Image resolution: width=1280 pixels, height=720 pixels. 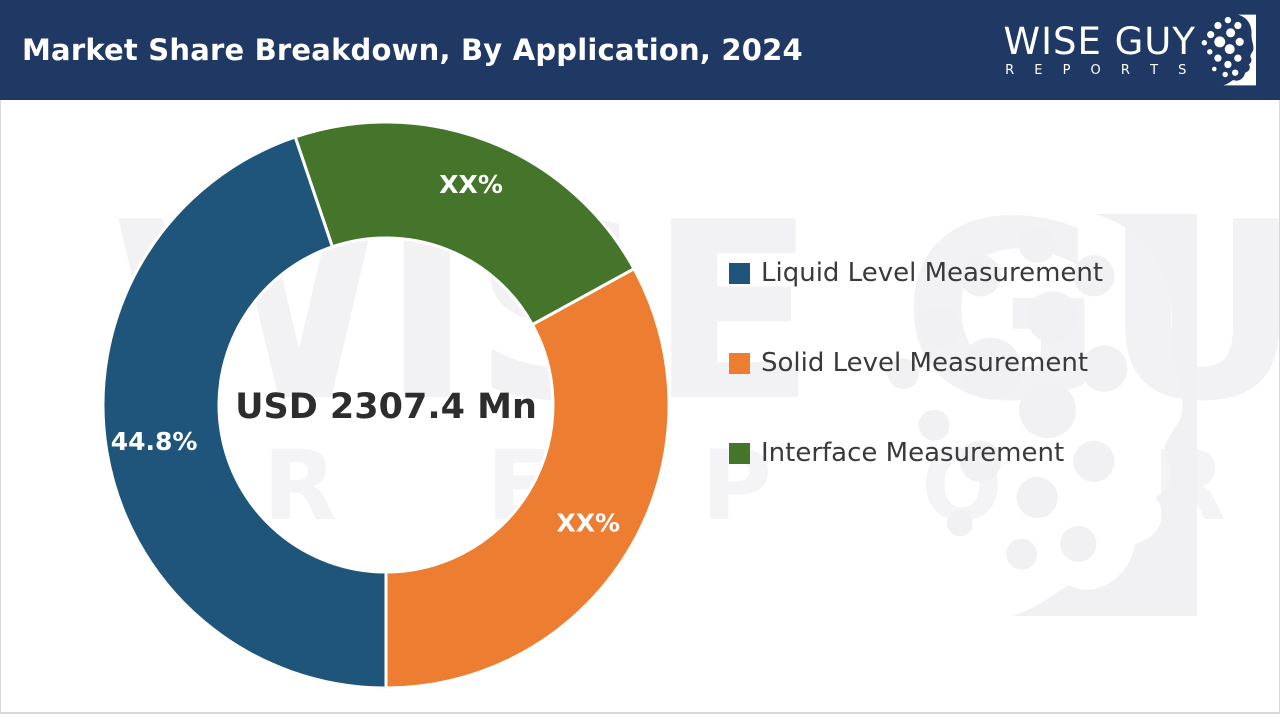 I want to click on legend-item-solid: Solid Level Measurement, so click(x=916, y=363).